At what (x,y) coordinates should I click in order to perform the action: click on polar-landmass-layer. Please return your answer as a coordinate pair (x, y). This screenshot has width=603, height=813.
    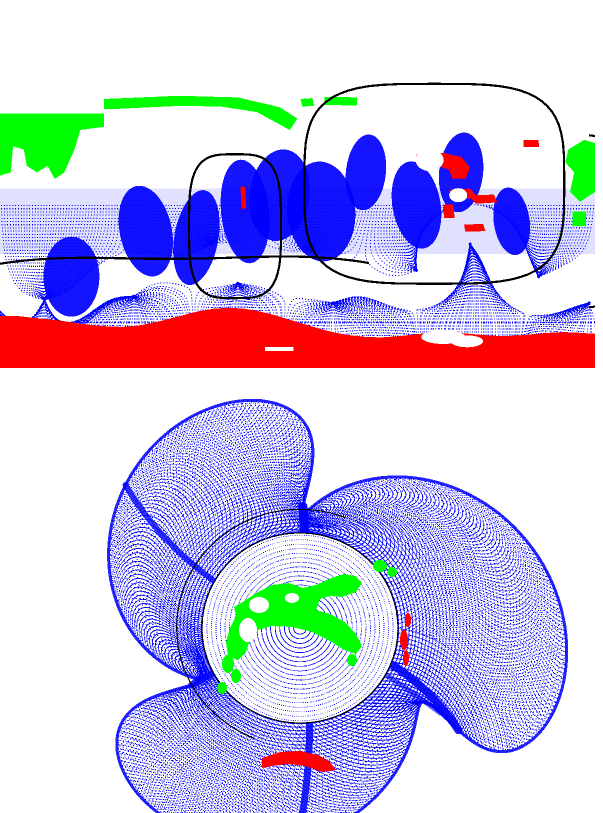
    Looking at the image, I should click on (307, 627).